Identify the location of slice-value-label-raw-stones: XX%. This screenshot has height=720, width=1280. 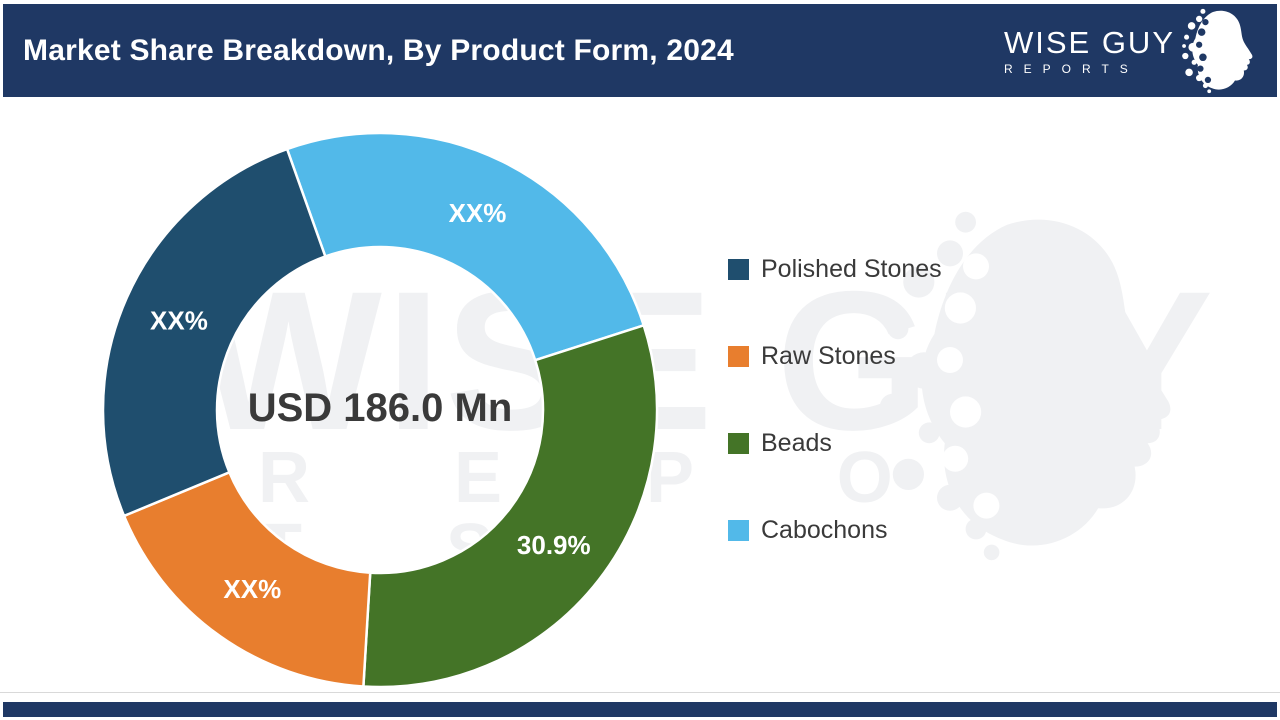
(252, 589).